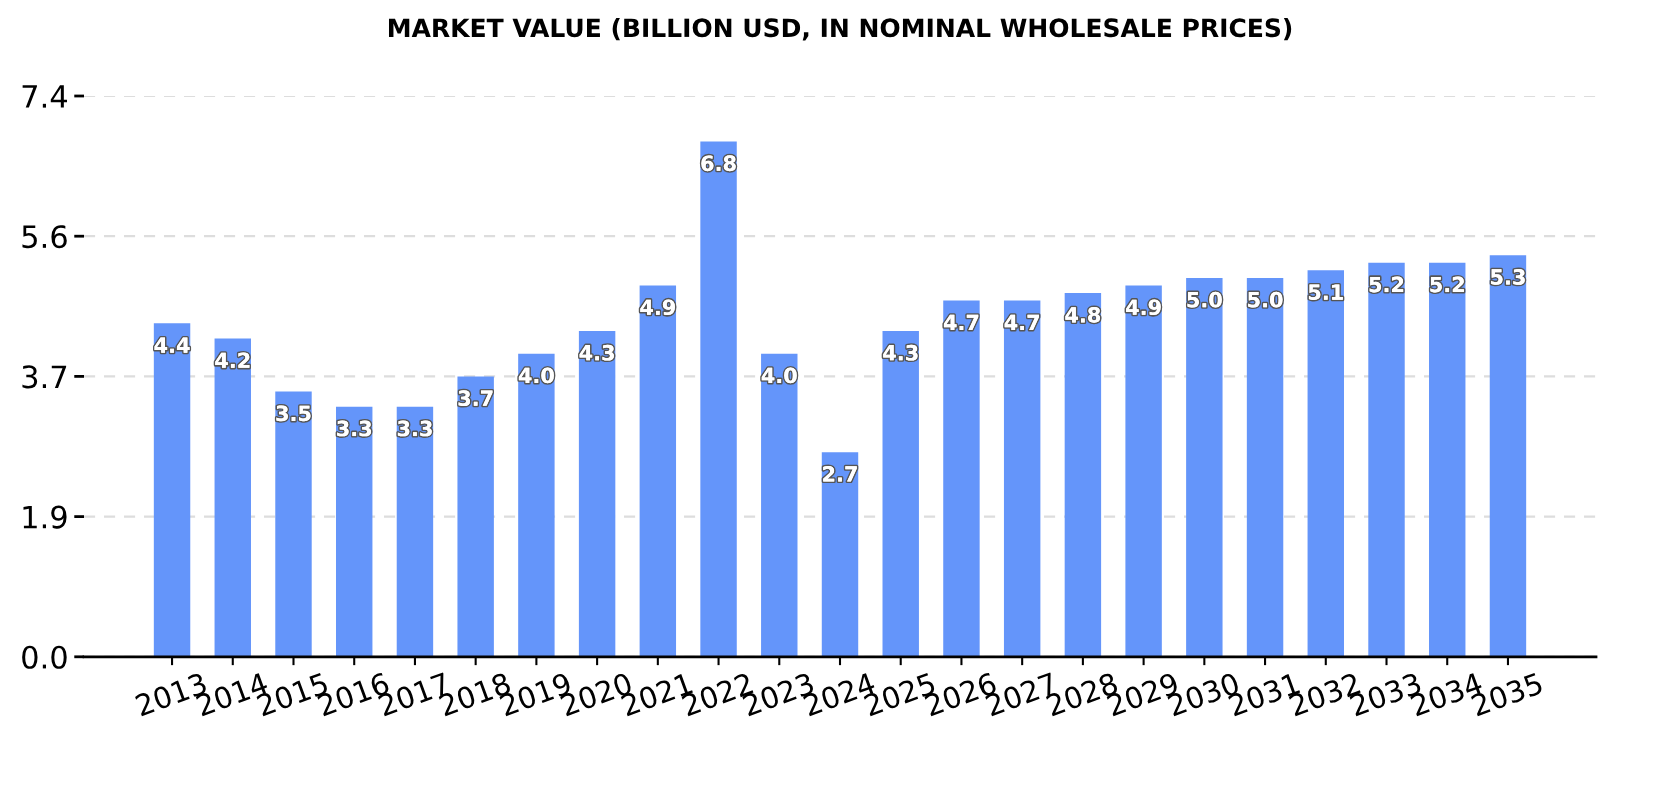 The height and width of the screenshot is (800, 1680). What do you see at coordinates (44, 377) in the screenshot?
I see `y-tick-label: 3.7` at bounding box center [44, 377].